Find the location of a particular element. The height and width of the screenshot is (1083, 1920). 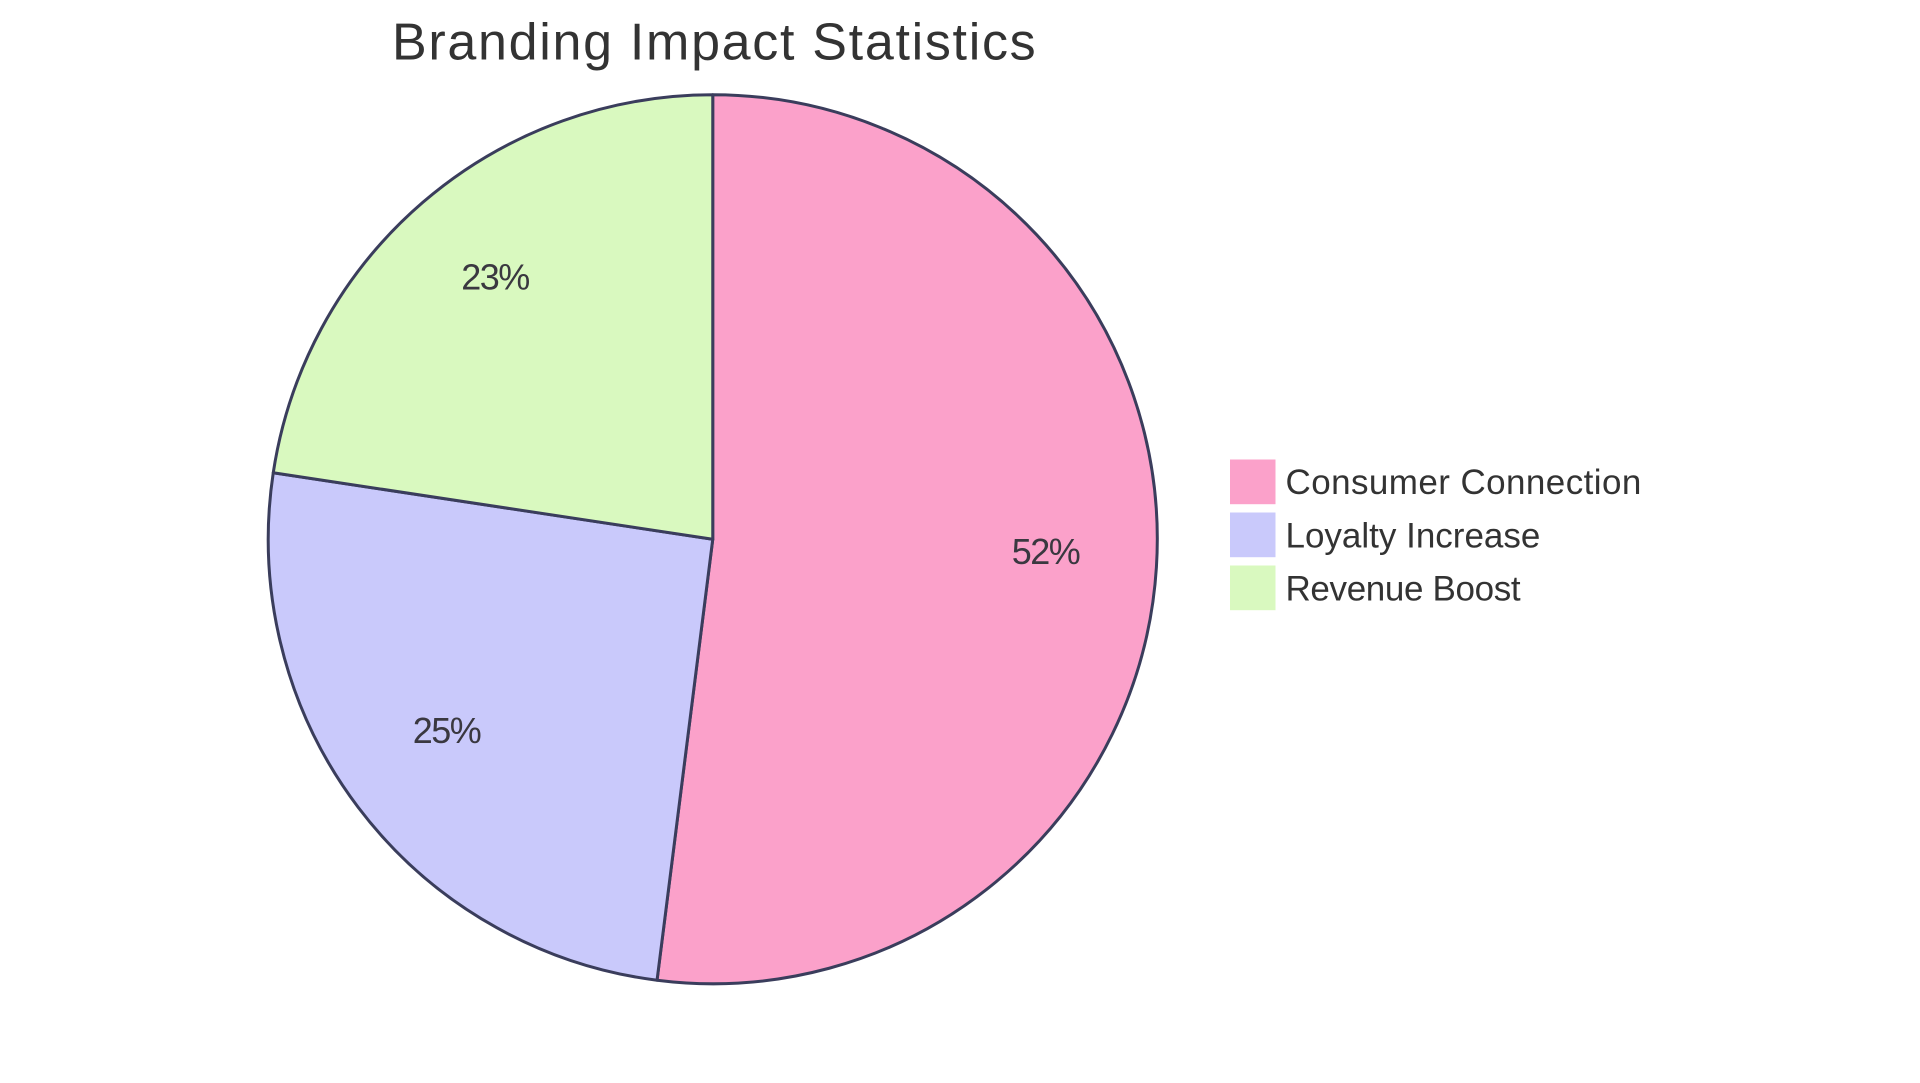

svg-text: 25% is located at coordinates (447, 730).